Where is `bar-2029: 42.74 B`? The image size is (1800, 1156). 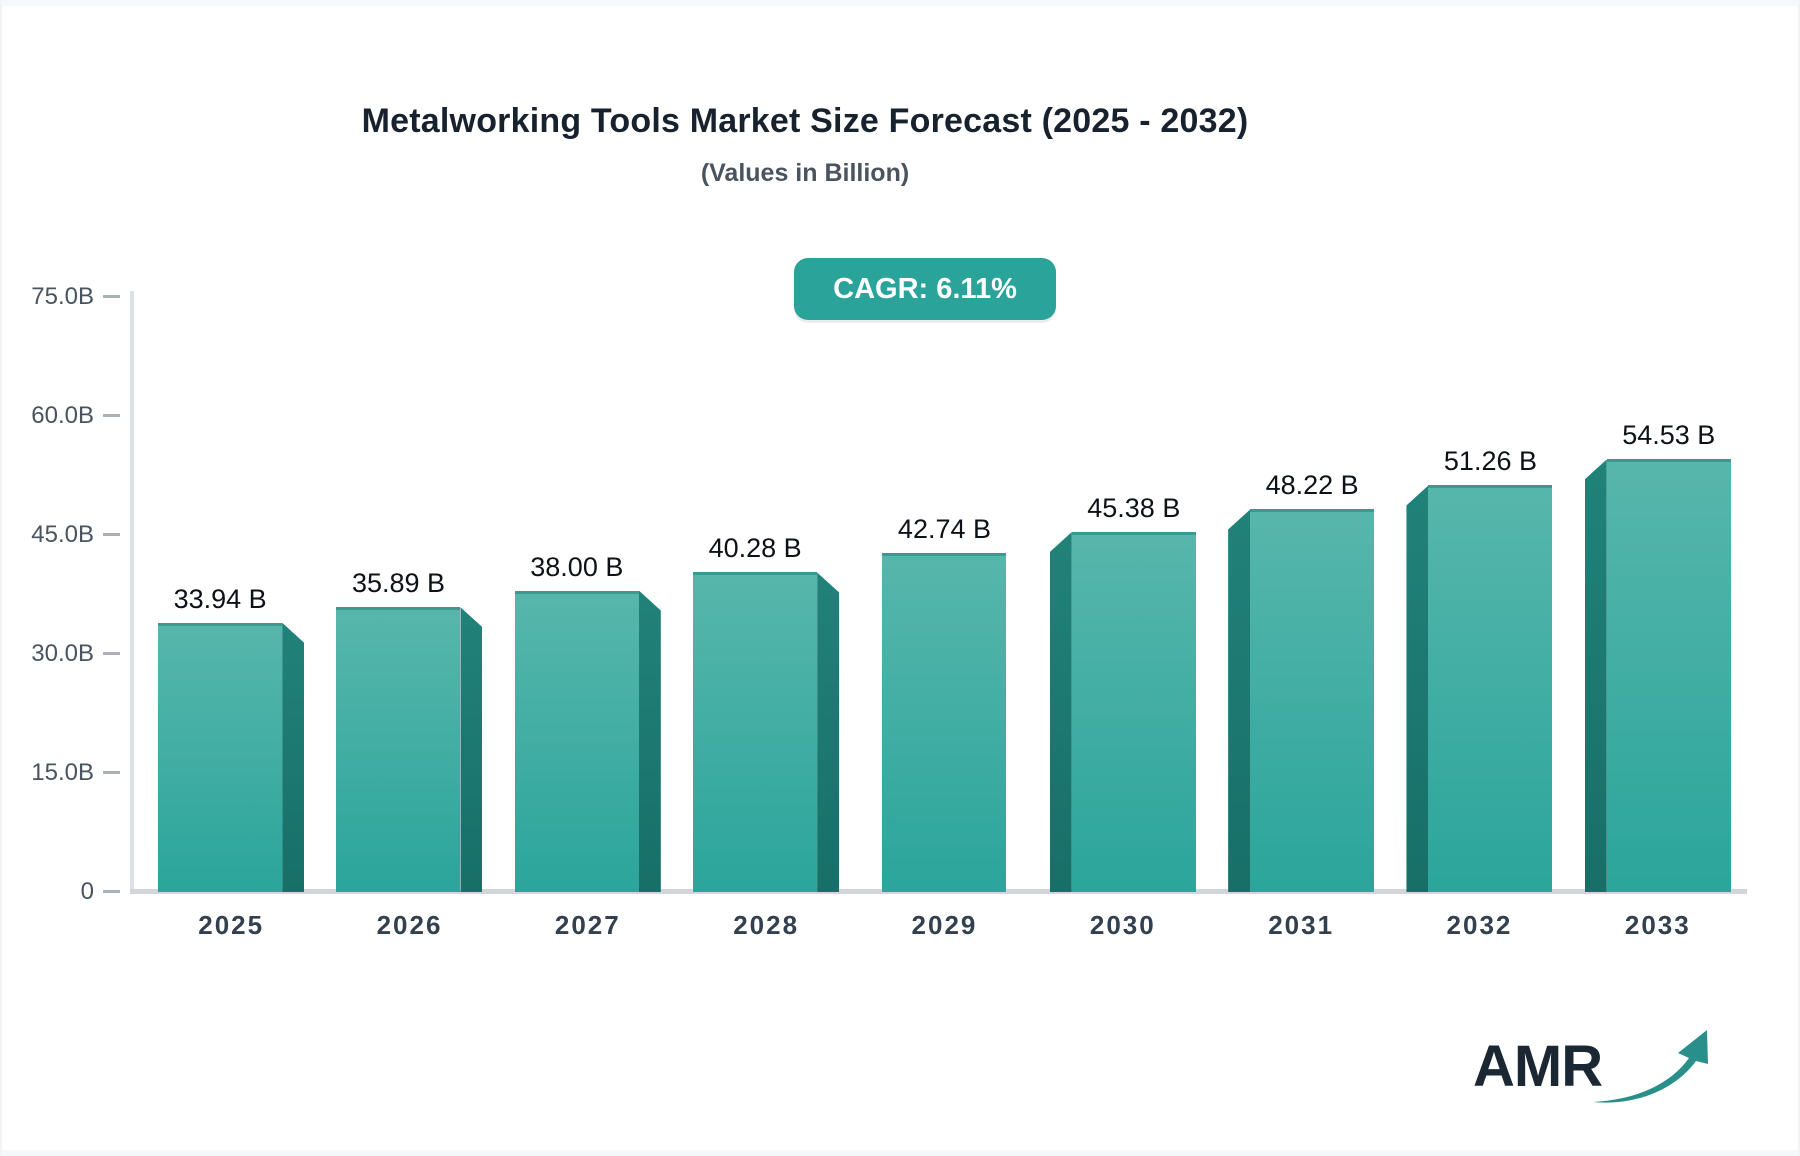
bar-2029: 42.74 B is located at coordinates (944, 703).